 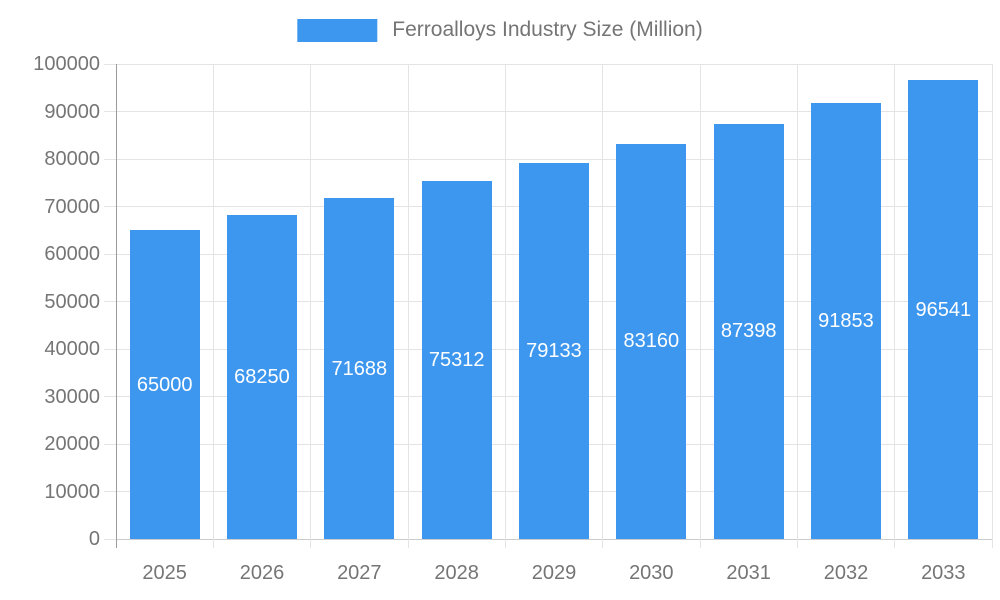 What do you see at coordinates (748, 573) in the screenshot?
I see `x-axis-tick-label: 2031` at bounding box center [748, 573].